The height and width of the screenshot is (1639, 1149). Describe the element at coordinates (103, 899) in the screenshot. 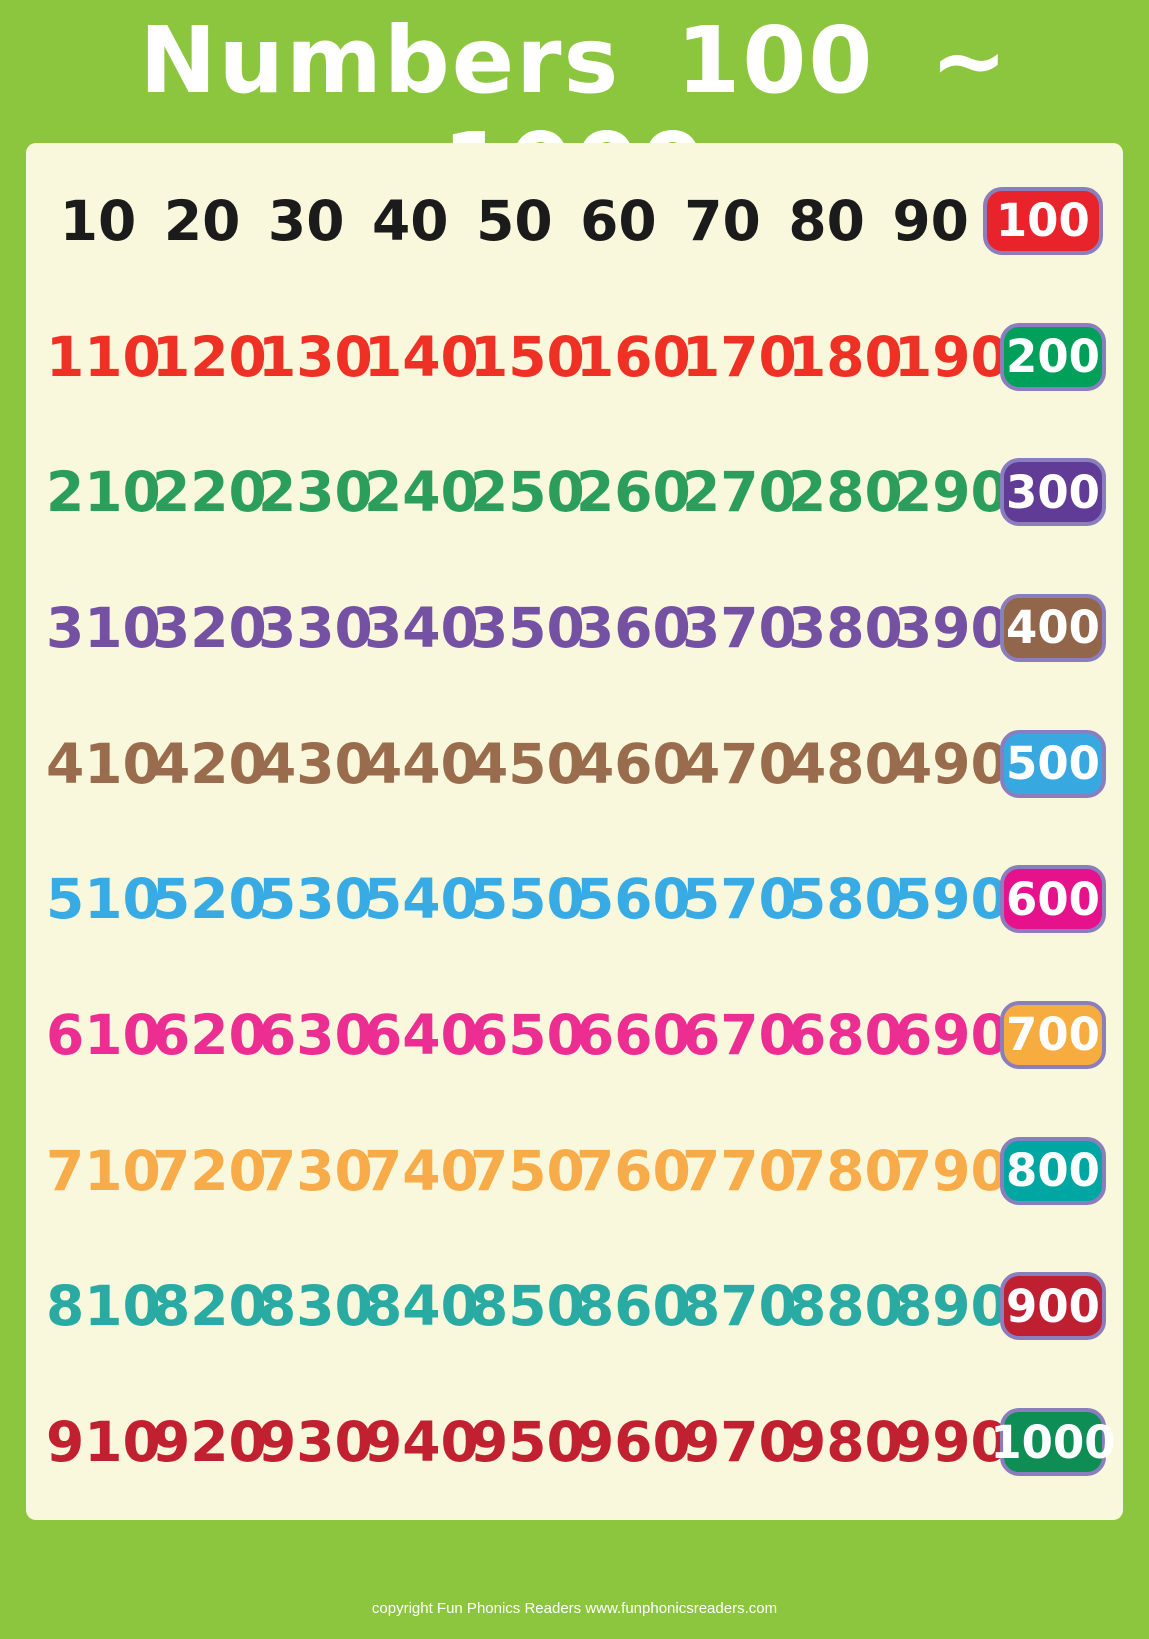

I see `number-cell: 510` at that location.